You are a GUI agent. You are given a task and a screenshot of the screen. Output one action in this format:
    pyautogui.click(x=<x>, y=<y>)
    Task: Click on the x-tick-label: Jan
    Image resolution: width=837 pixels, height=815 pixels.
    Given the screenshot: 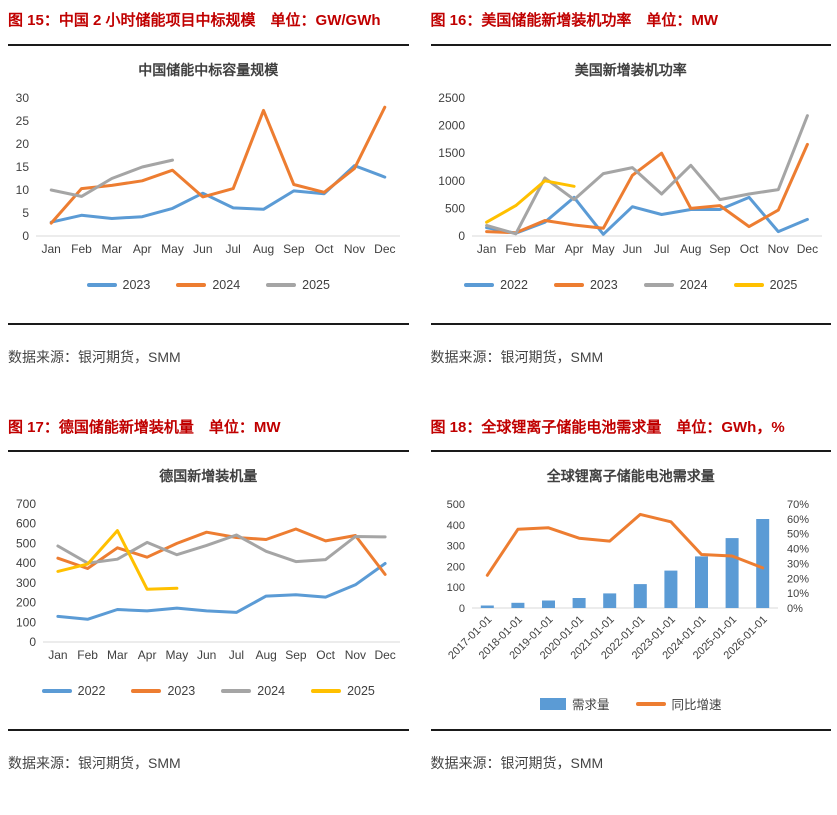 What is the action you would take?
    pyautogui.click(x=50, y=249)
    